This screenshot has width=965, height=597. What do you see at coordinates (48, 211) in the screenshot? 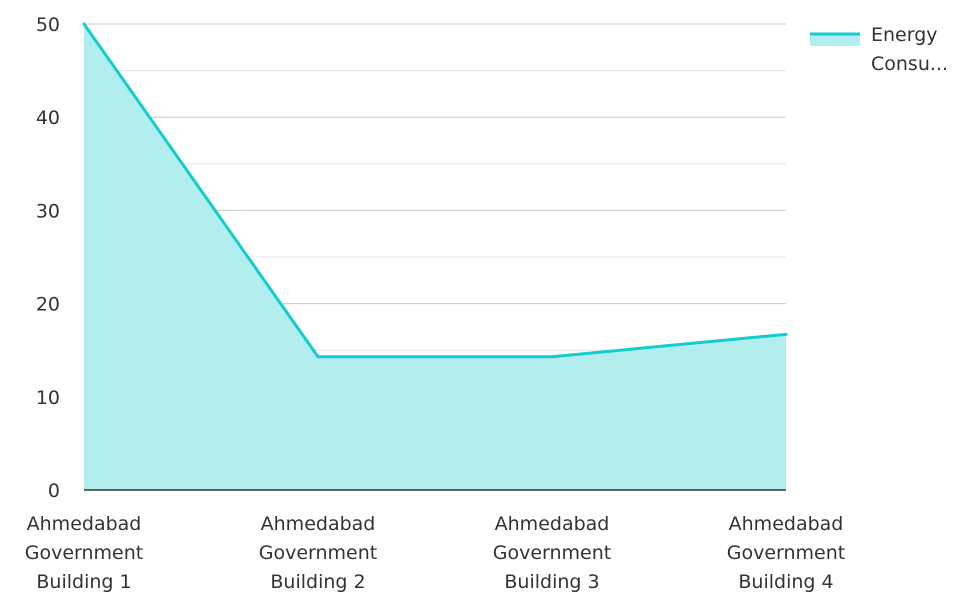
I see `y-tick-label: 30` at bounding box center [48, 211].